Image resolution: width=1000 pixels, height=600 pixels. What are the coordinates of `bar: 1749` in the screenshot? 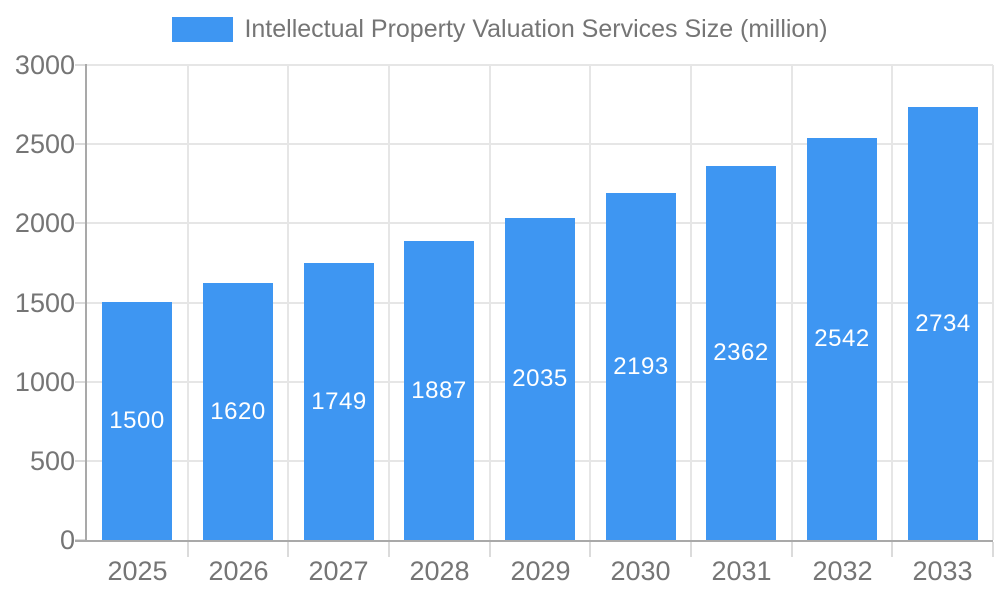 It's located at (339, 401).